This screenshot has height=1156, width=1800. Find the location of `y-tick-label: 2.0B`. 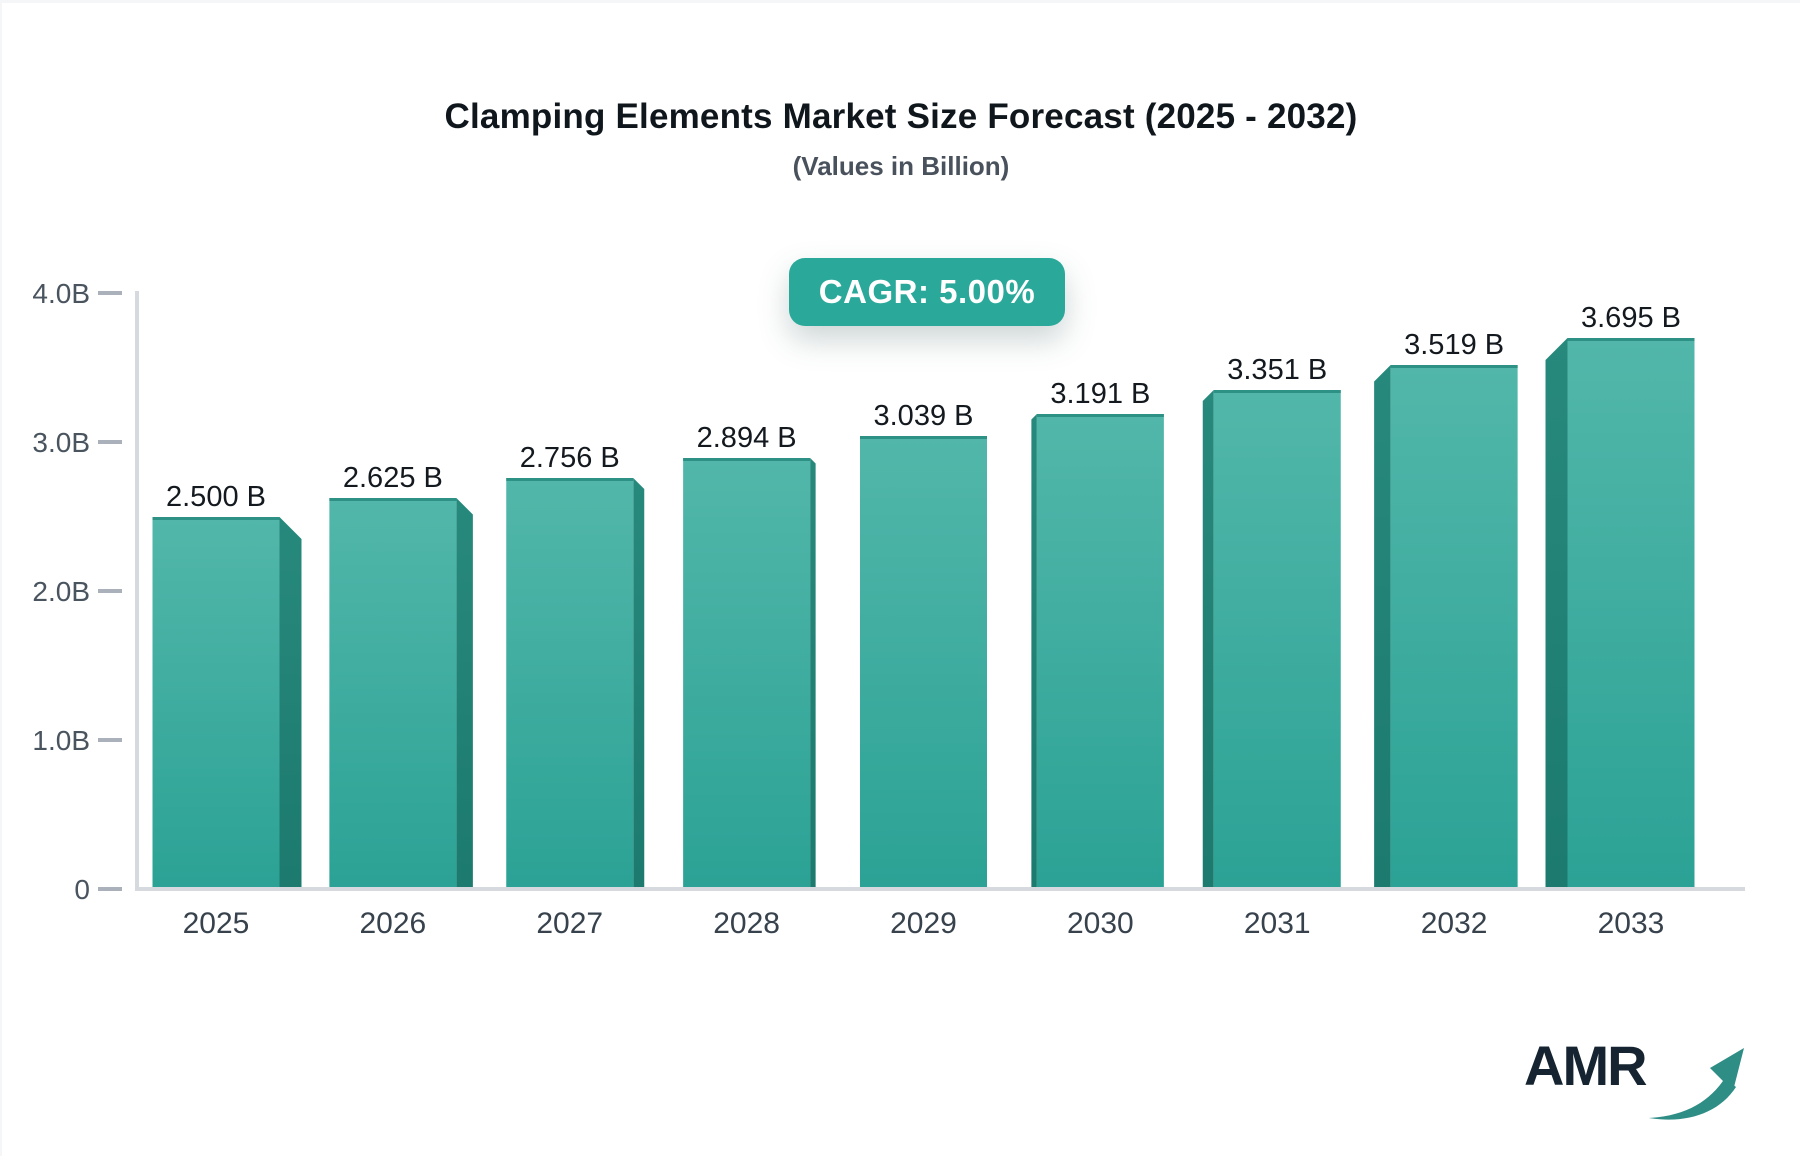

y-tick-label: 2.0B is located at coordinates (61, 591).